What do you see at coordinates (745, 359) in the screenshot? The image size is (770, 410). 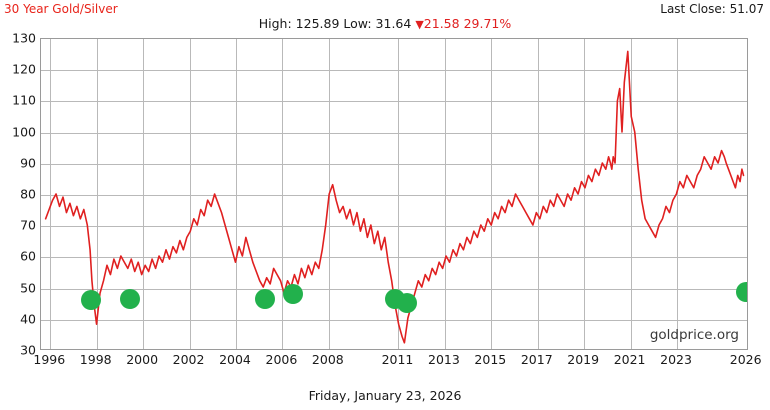 I see `x-axis-tick-label: 2026` at bounding box center [745, 359].